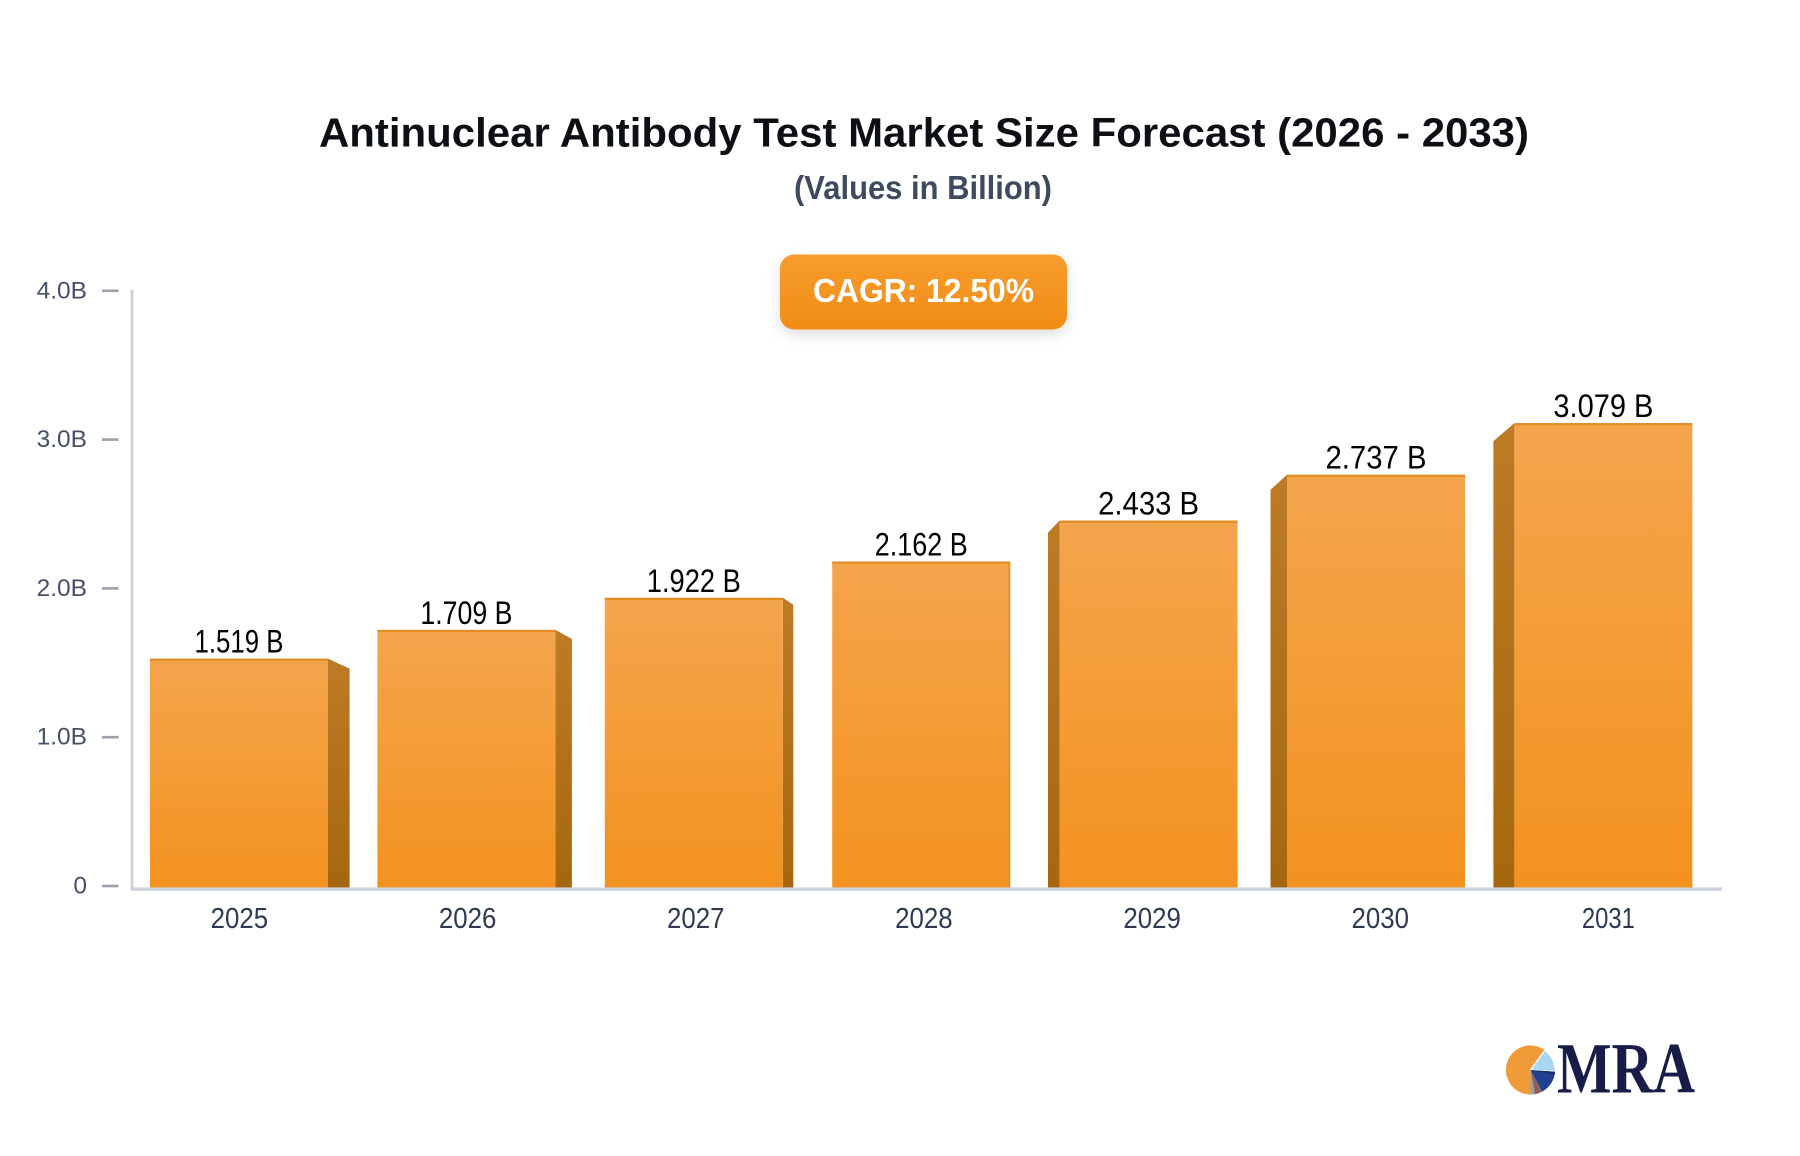 Image resolution: width=1800 pixels, height=1156 pixels. What do you see at coordinates (923, 187) in the screenshot?
I see `svg-text: (Values in Billion)` at bounding box center [923, 187].